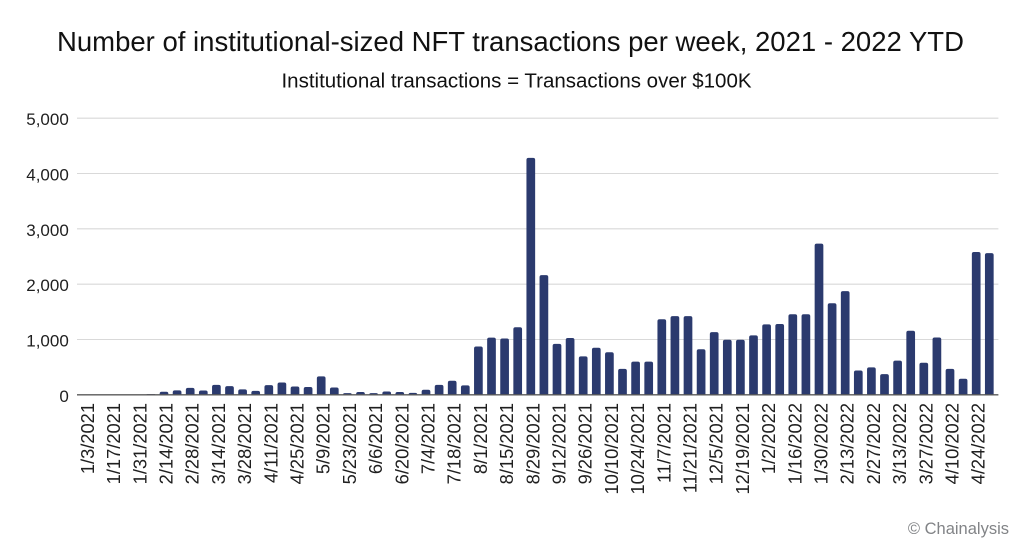  Describe the element at coordinates (47, 285) in the screenshot. I see `svg-text: 2,000` at that location.